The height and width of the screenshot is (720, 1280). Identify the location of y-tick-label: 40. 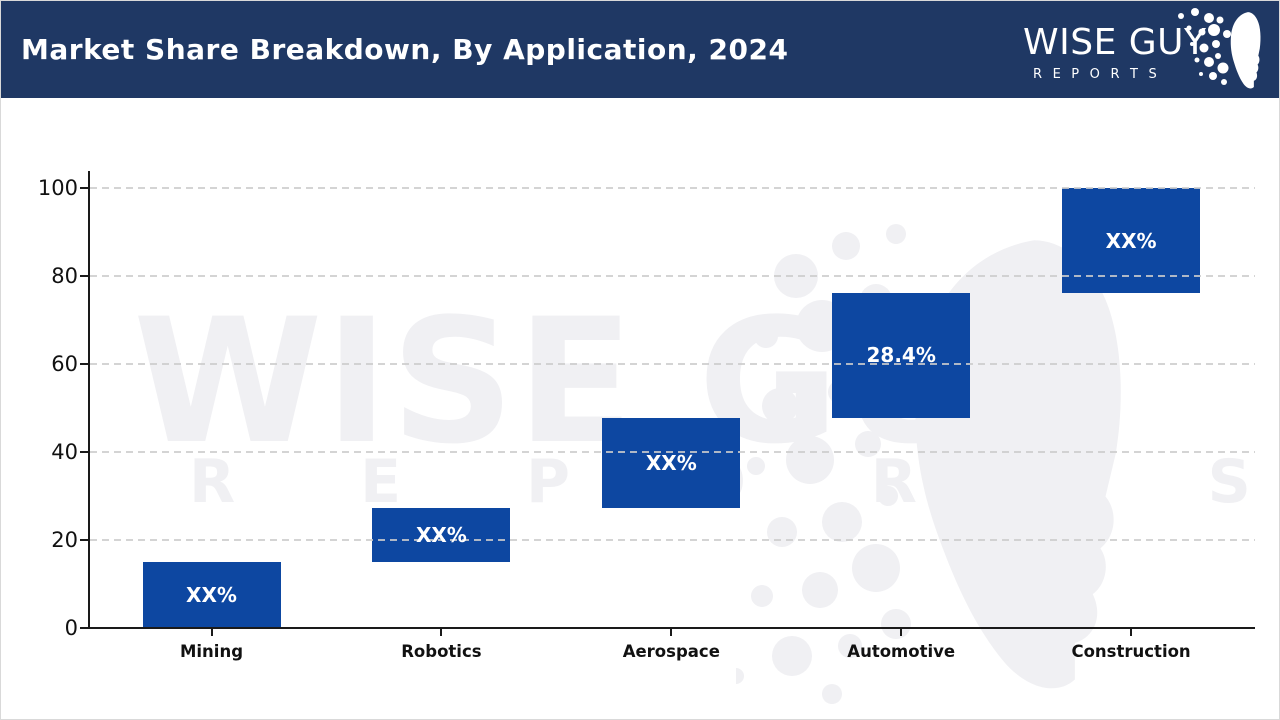
(64, 451).